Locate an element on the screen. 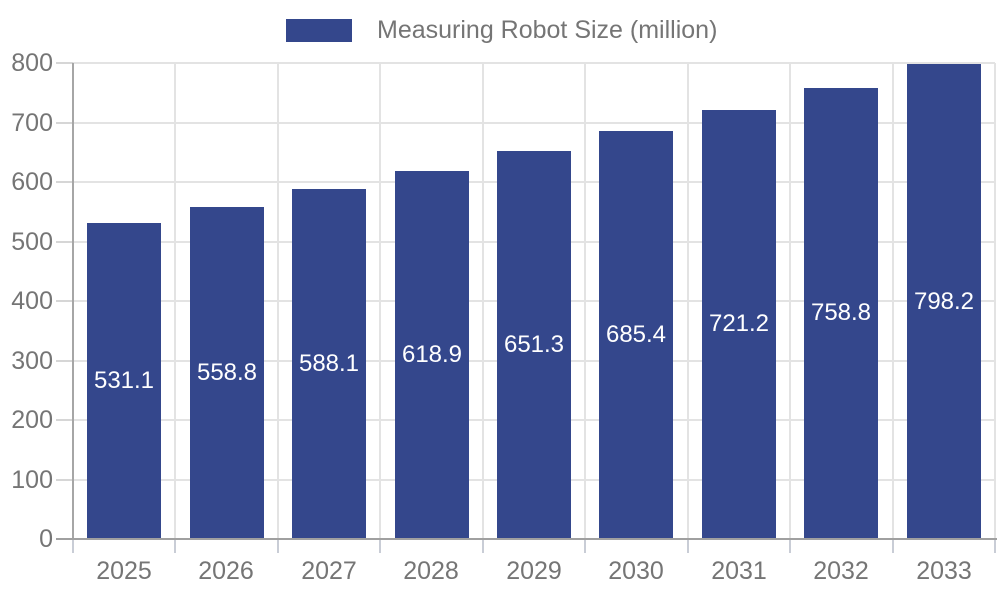 The image size is (1000, 600). y-tick-label: 700 is located at coordinates (32, 122).